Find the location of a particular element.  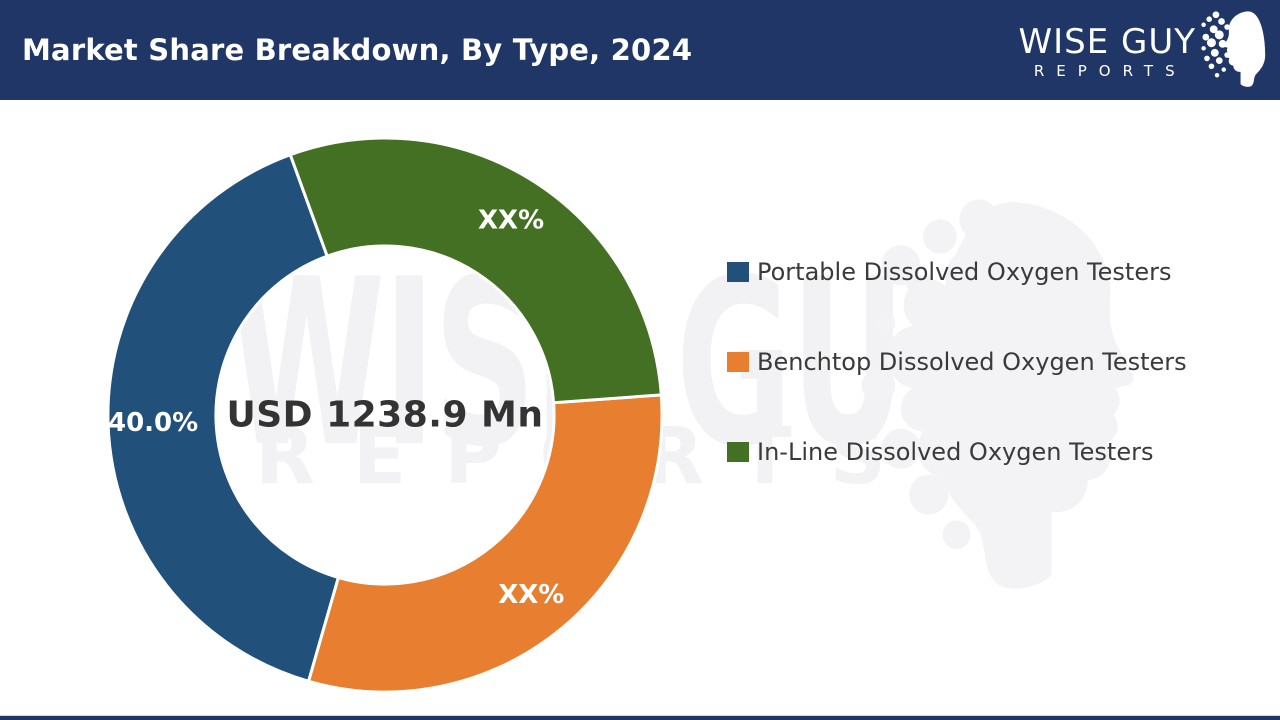

legend-item-portable: Portable Dissolved Oxygen Testers is located at coordinates (957, 272).